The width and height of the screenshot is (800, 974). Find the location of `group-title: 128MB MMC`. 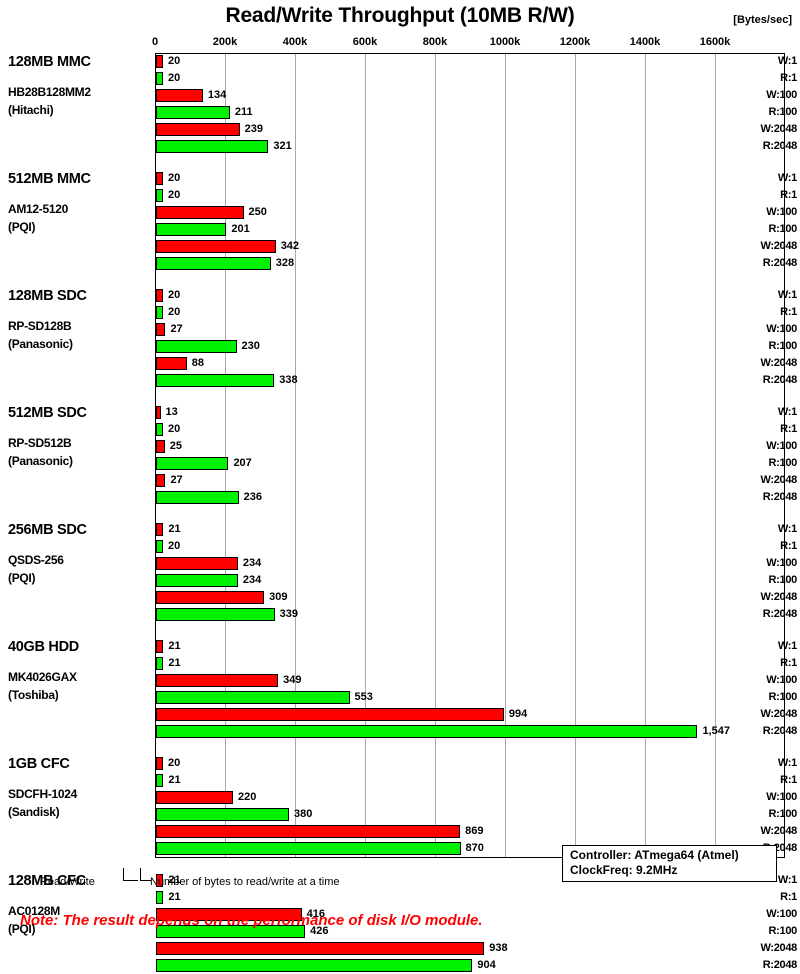

group-title: 128MB MMC is located at coordinates (49, 62).